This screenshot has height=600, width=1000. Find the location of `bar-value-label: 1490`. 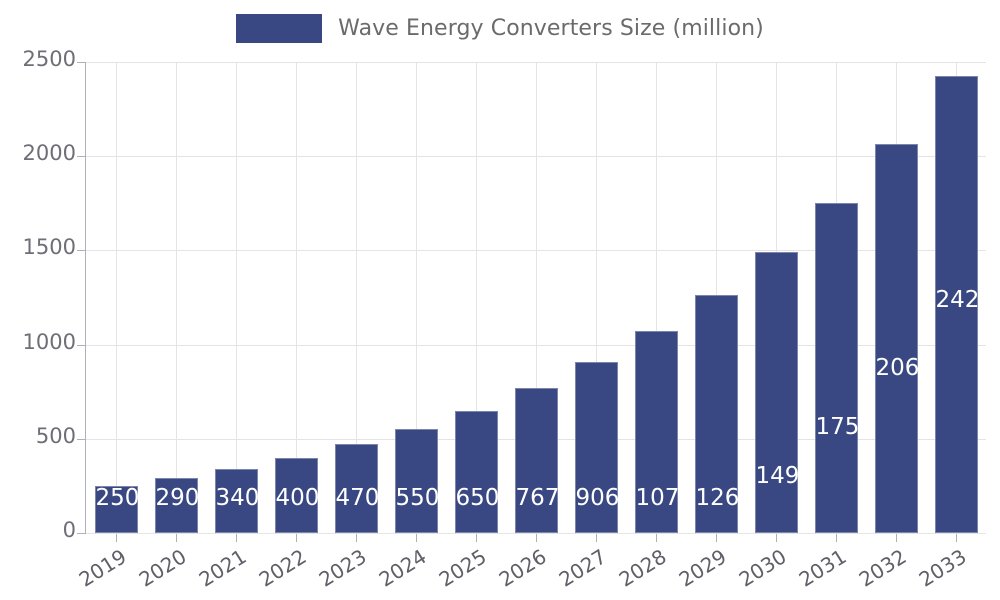

bar-value-label: 1490 is located at coordinates (785, 476).